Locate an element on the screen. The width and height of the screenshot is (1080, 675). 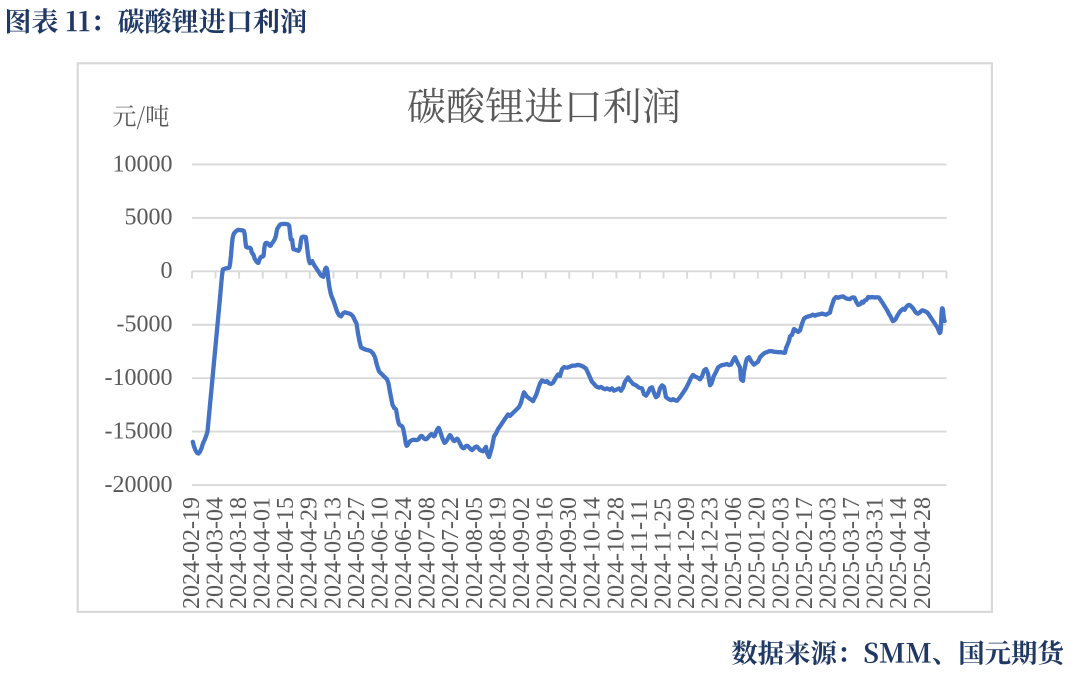
svg-text: 2024-07-22 is located at coordinates (451, 553).